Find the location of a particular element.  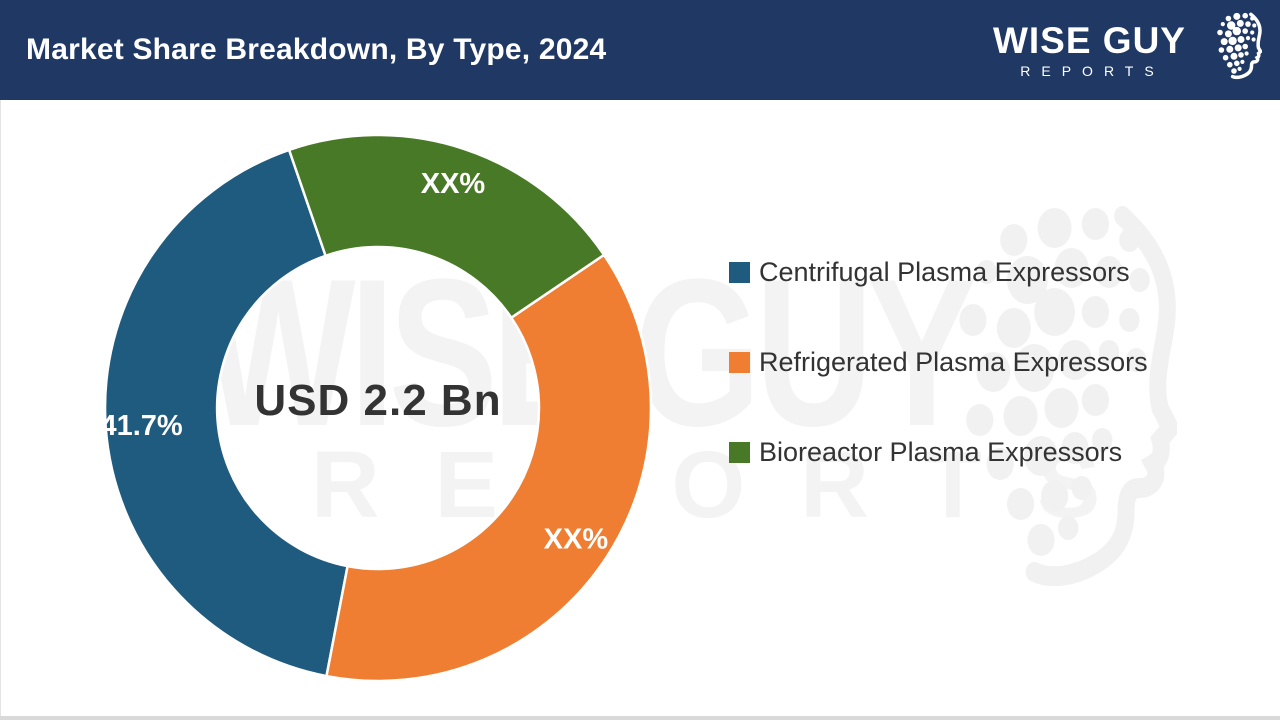

logo-face-icon is located at coordinates (1238, 45).